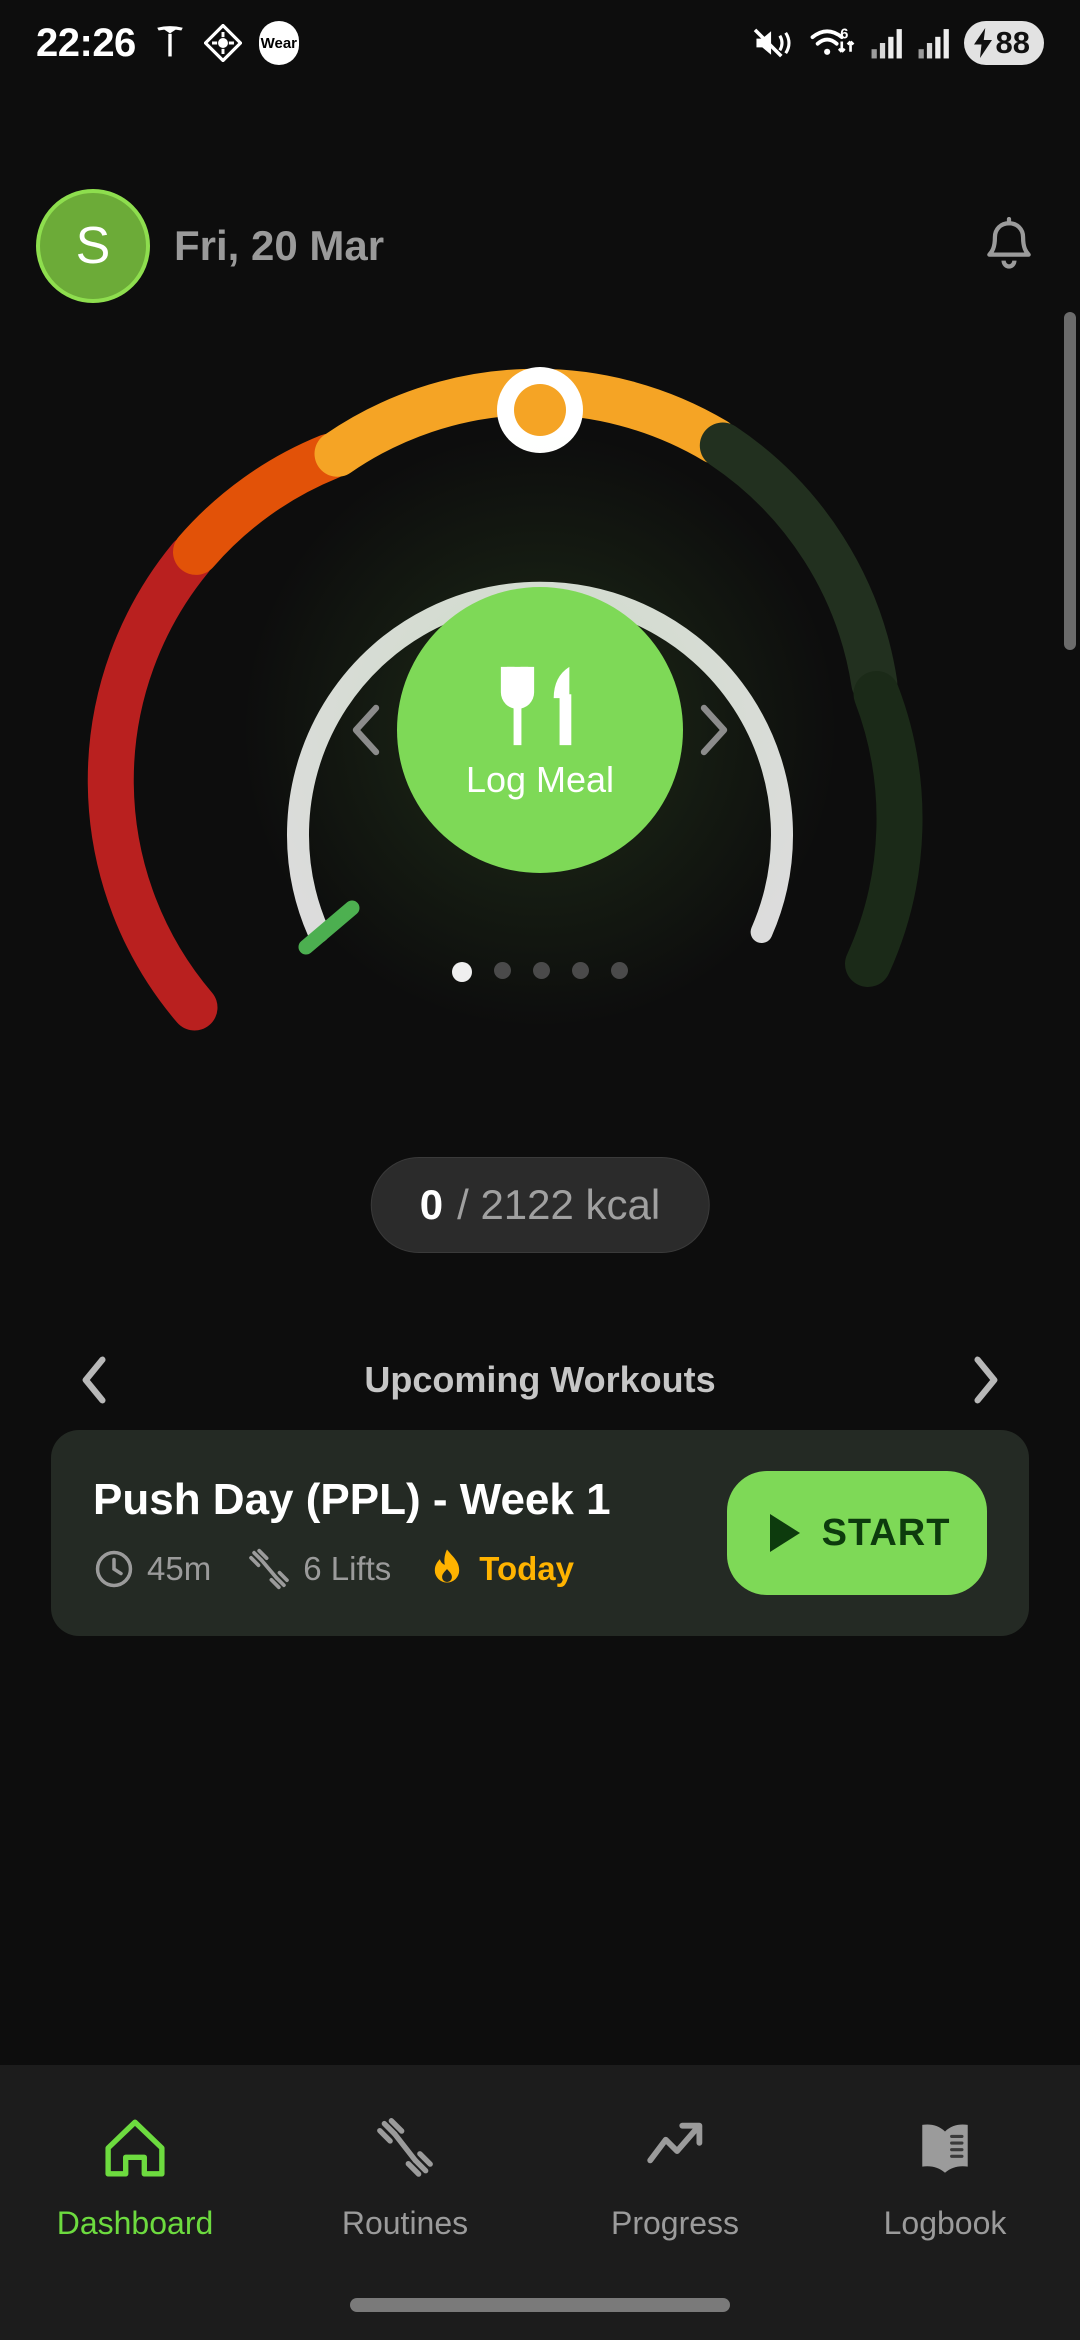 This screenshot has height=2340, width=1080. What do you see at coordinates (945, 2223) in the screenshot?
I see `nav-label-logbook: Logbook` at bounding box center [945, 2223].